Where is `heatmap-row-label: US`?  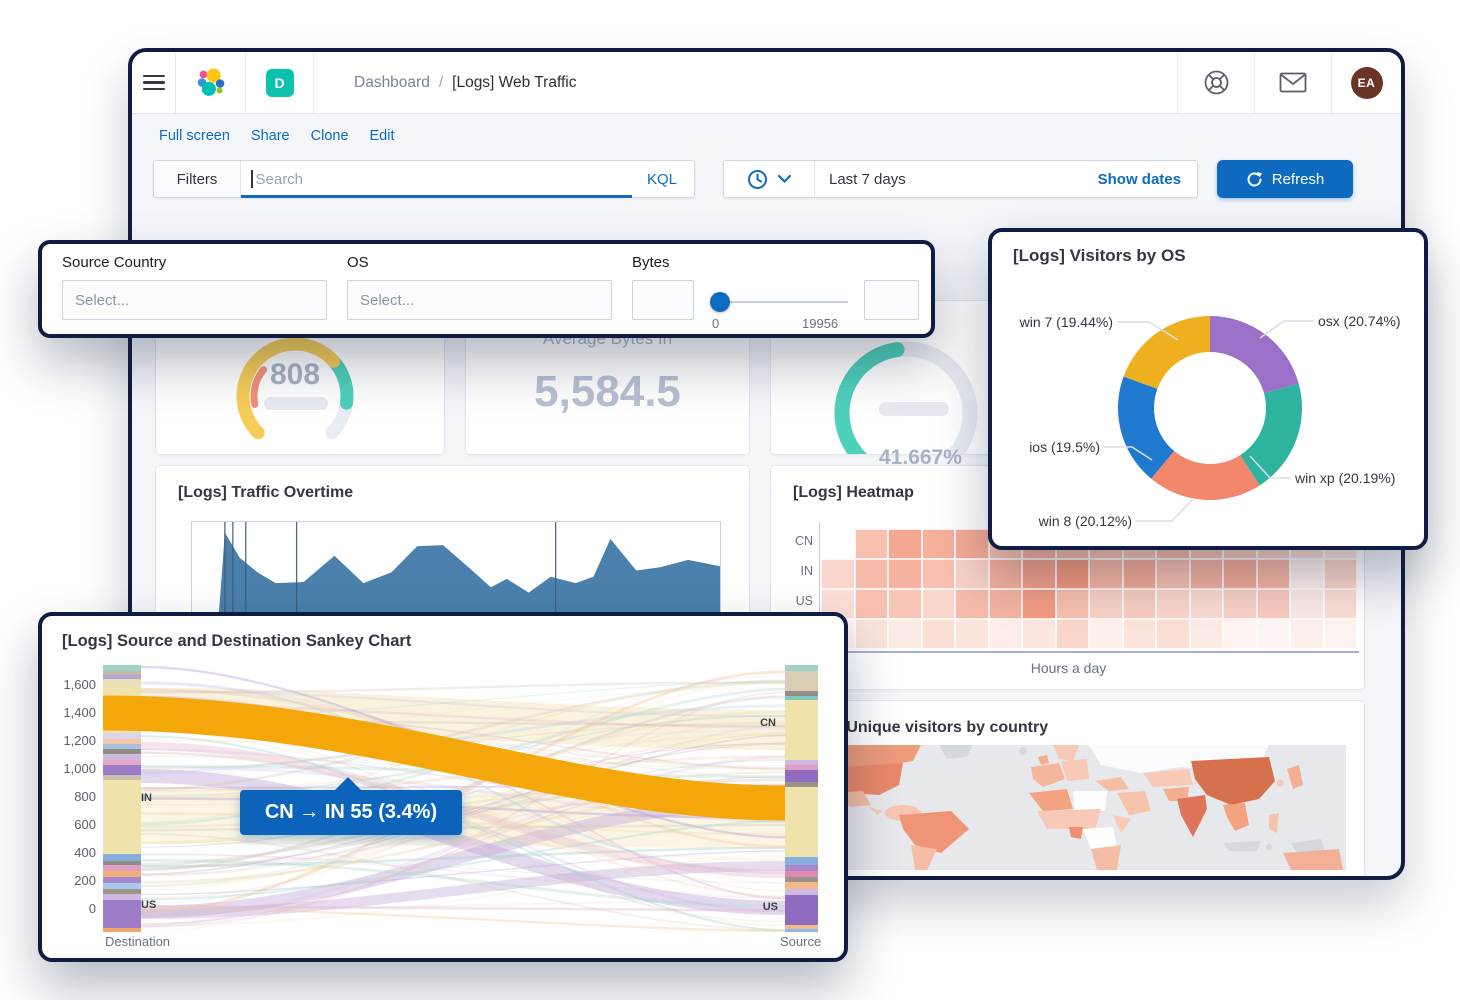
heatmap-row-label: US is located at coordinates (804, 601).